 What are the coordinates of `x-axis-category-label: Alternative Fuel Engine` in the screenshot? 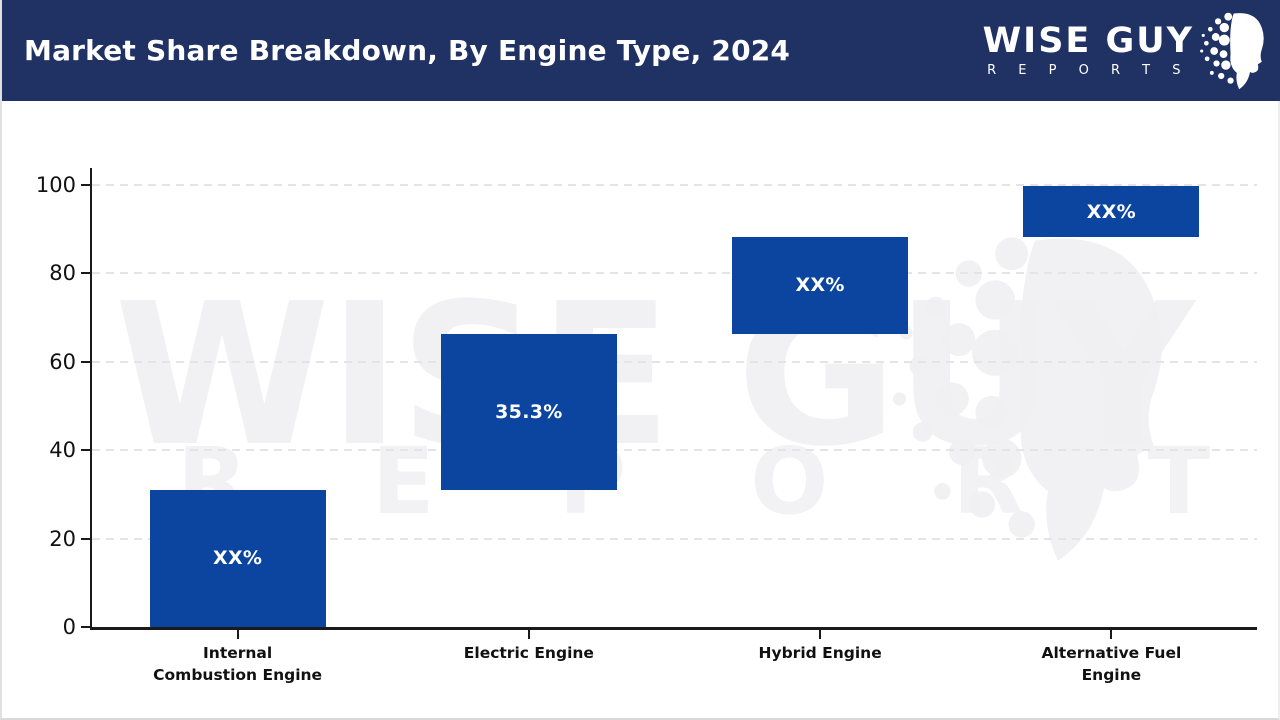 It's located at (1111, 664).